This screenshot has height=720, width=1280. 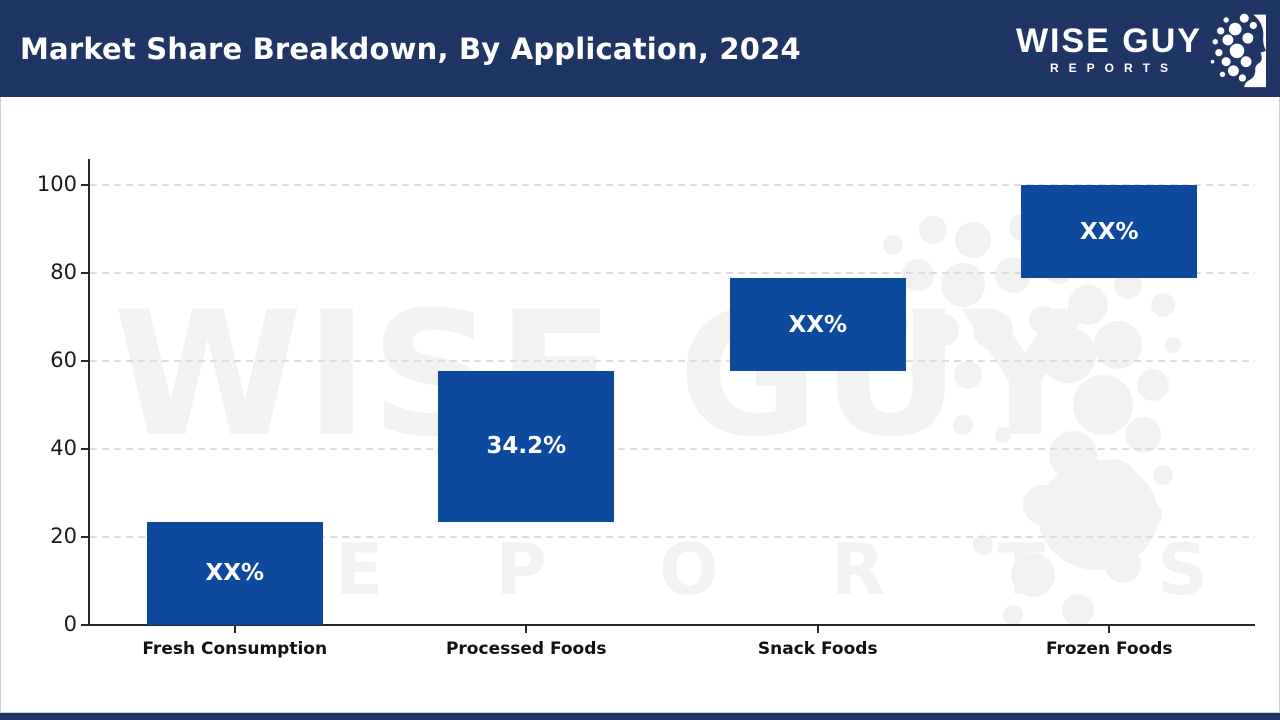 I want to click on y-axis, so click(x=89, y=392).